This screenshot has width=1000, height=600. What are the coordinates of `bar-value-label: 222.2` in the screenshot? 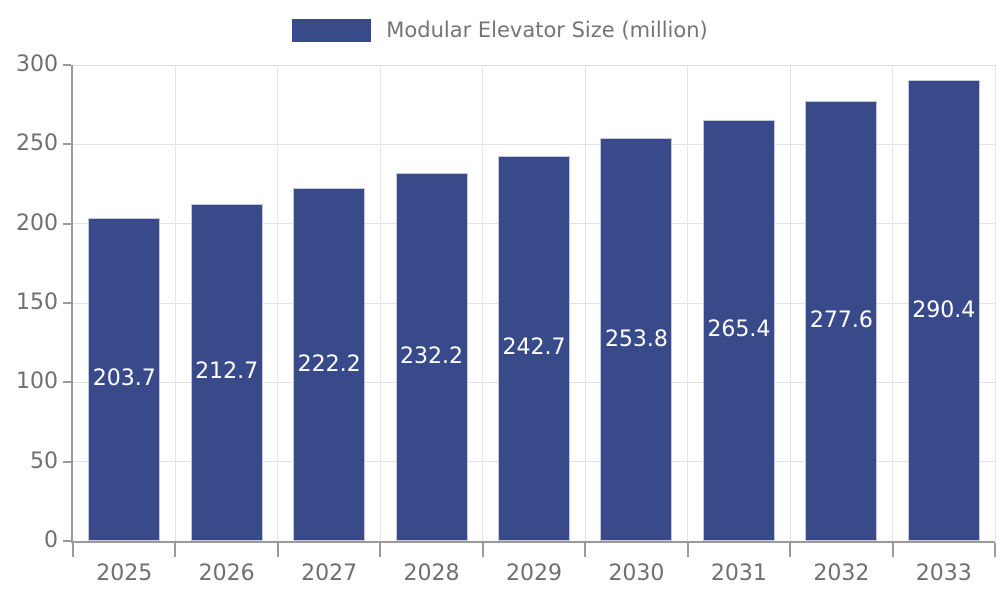 It's located at (329, 364).